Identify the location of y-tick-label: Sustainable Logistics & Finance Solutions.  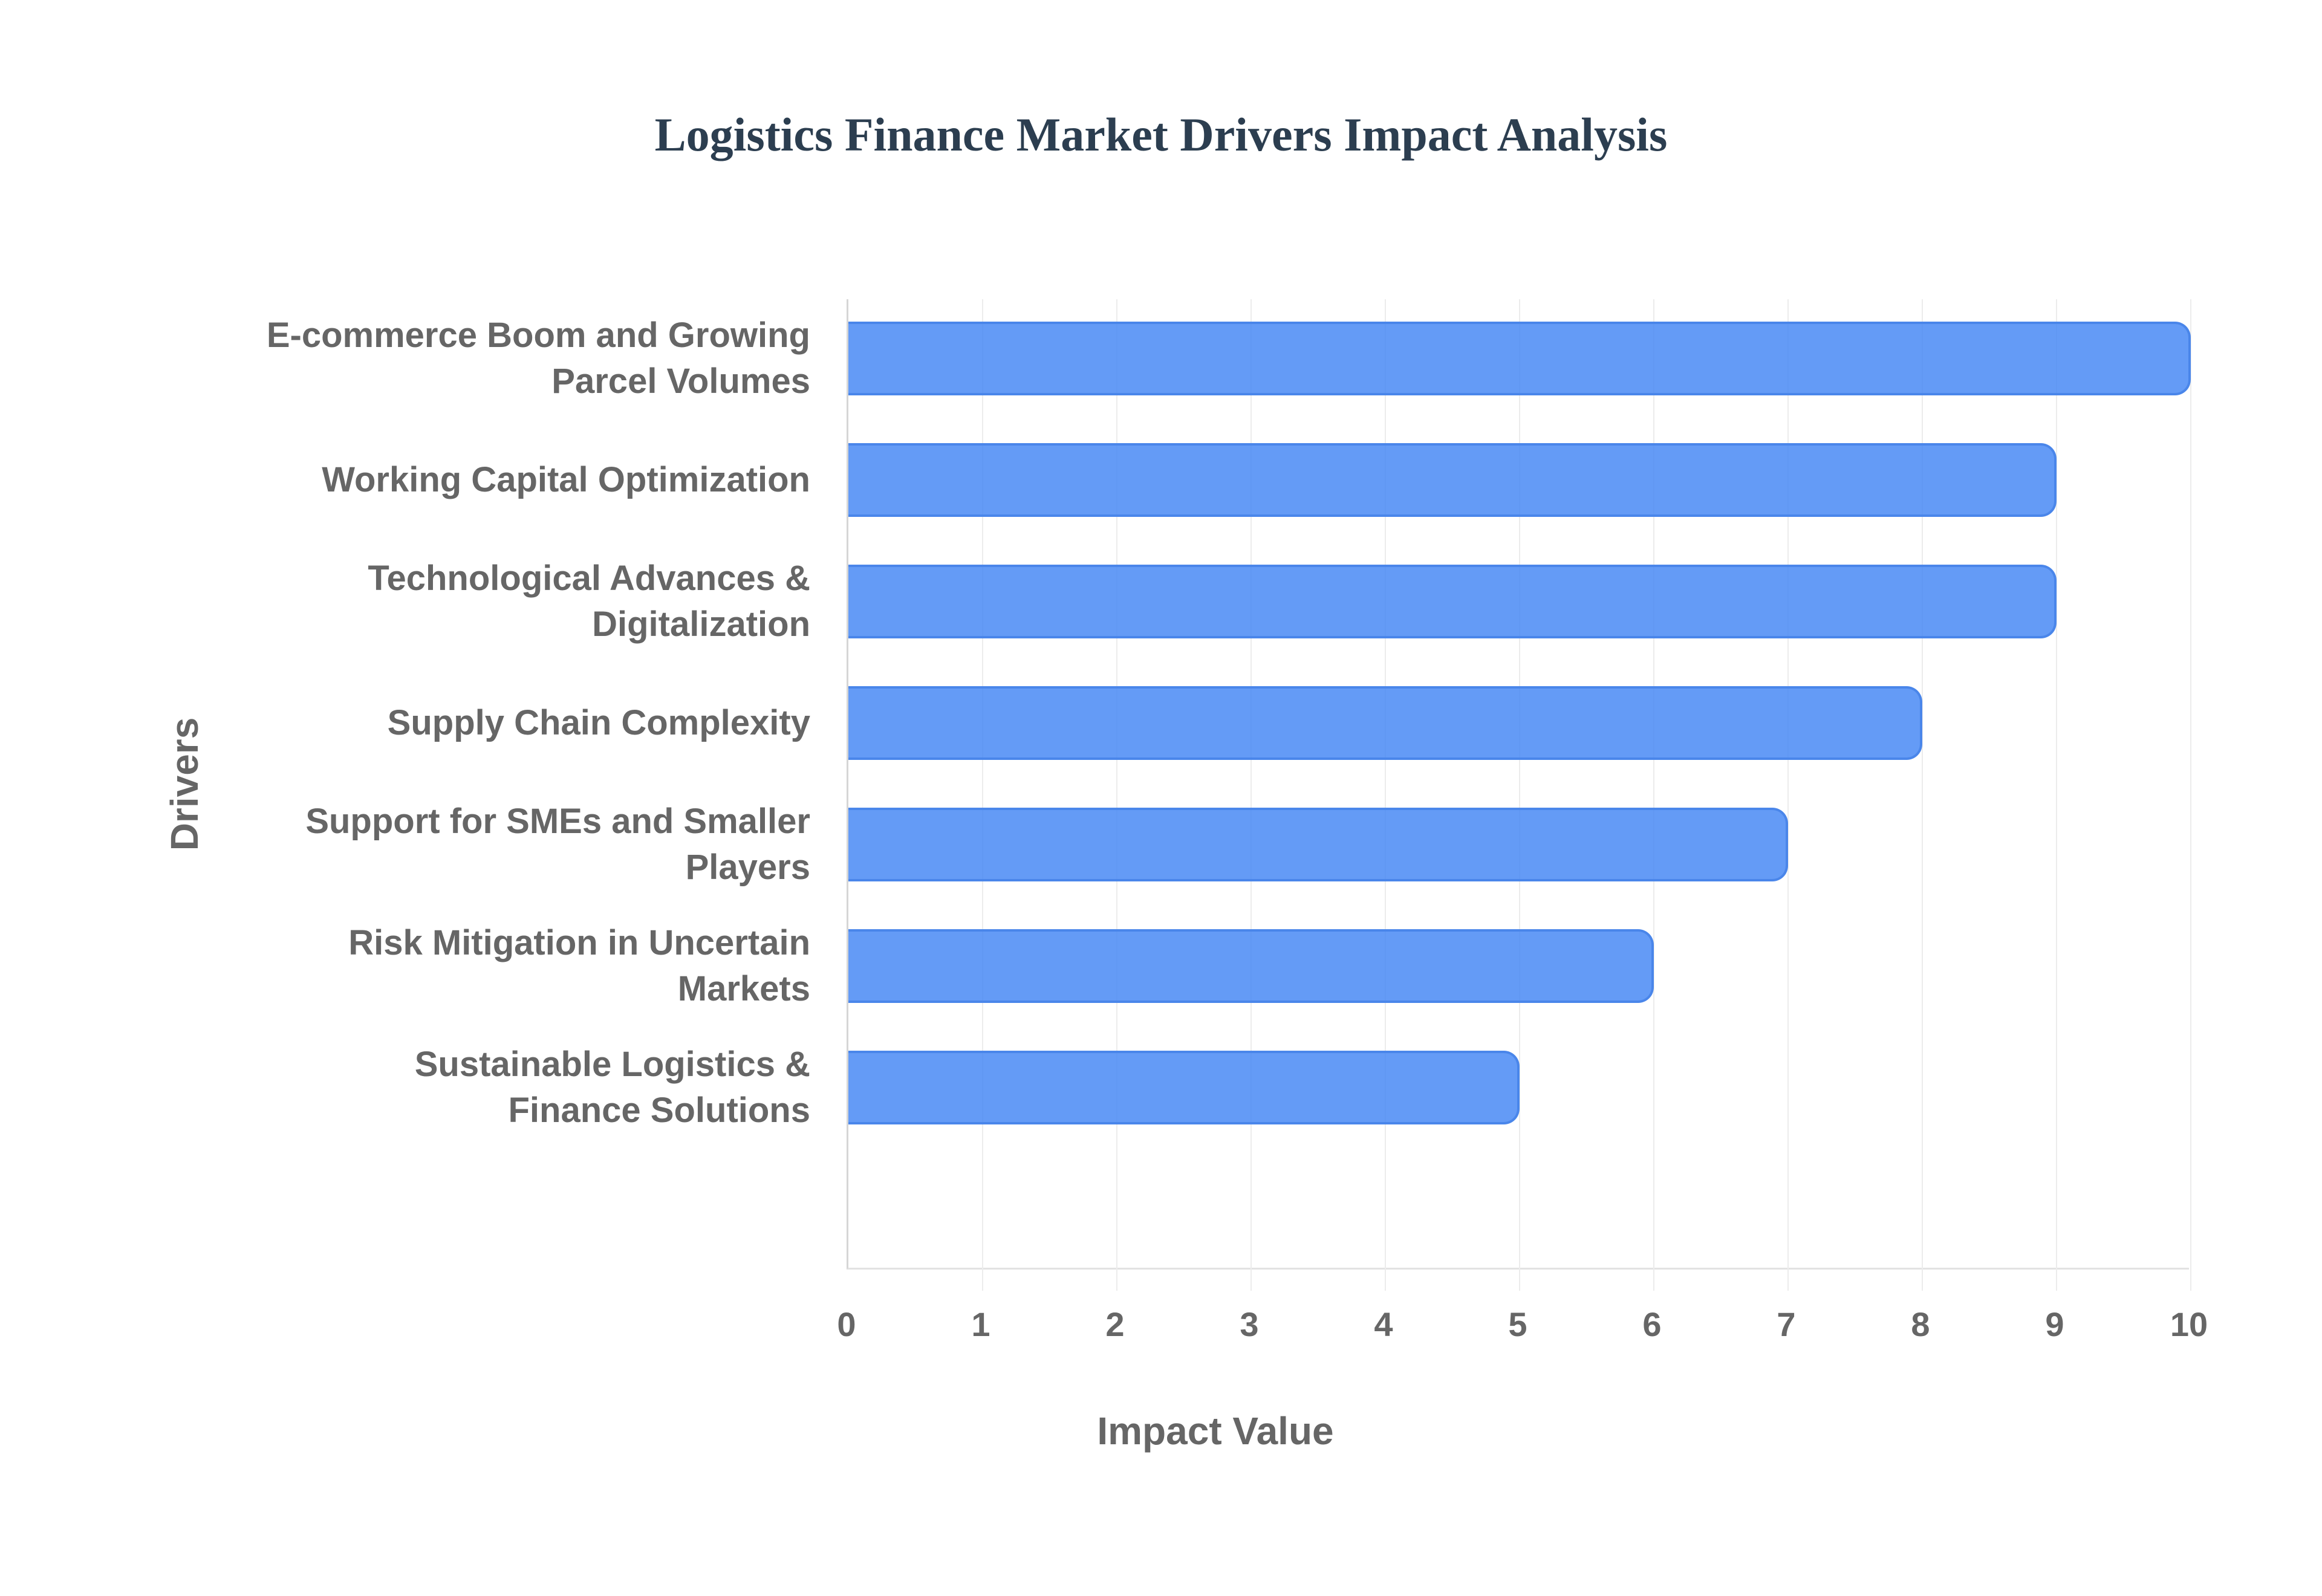
(477, 1088).